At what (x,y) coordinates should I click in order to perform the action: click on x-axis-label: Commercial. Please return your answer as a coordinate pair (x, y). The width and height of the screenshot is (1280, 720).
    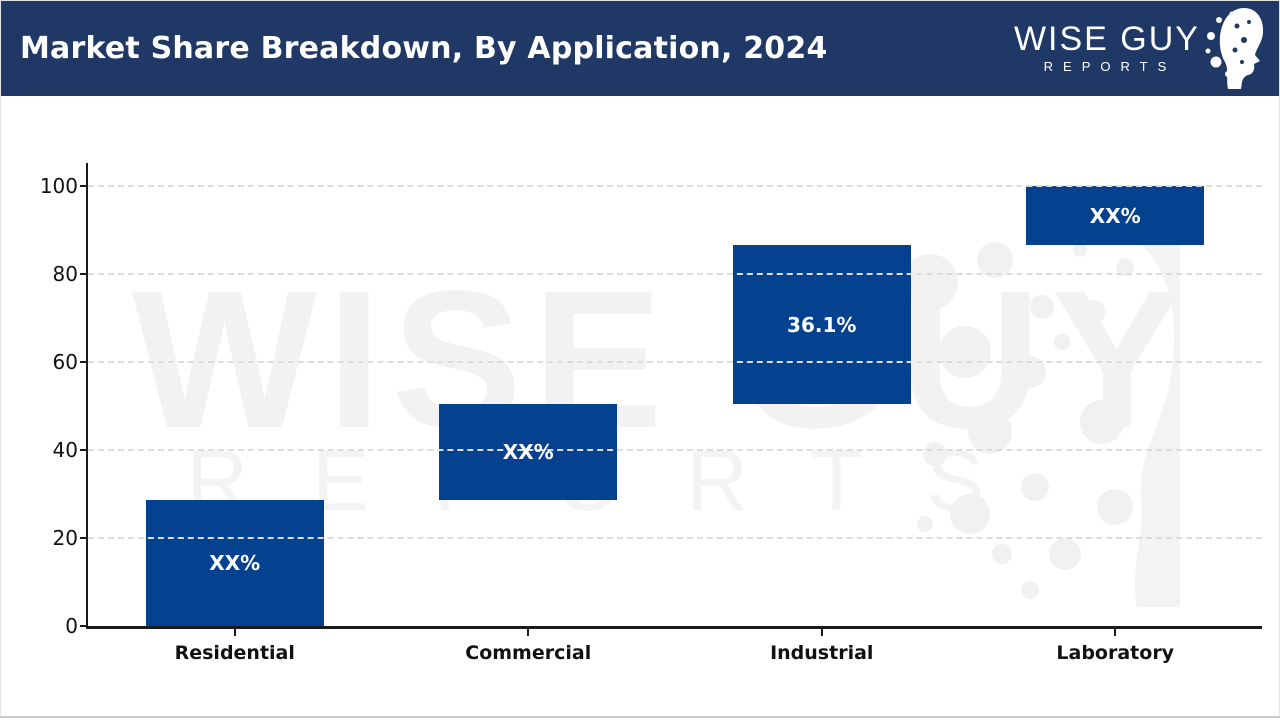
    Looking at the image, I should click on (528, 653).